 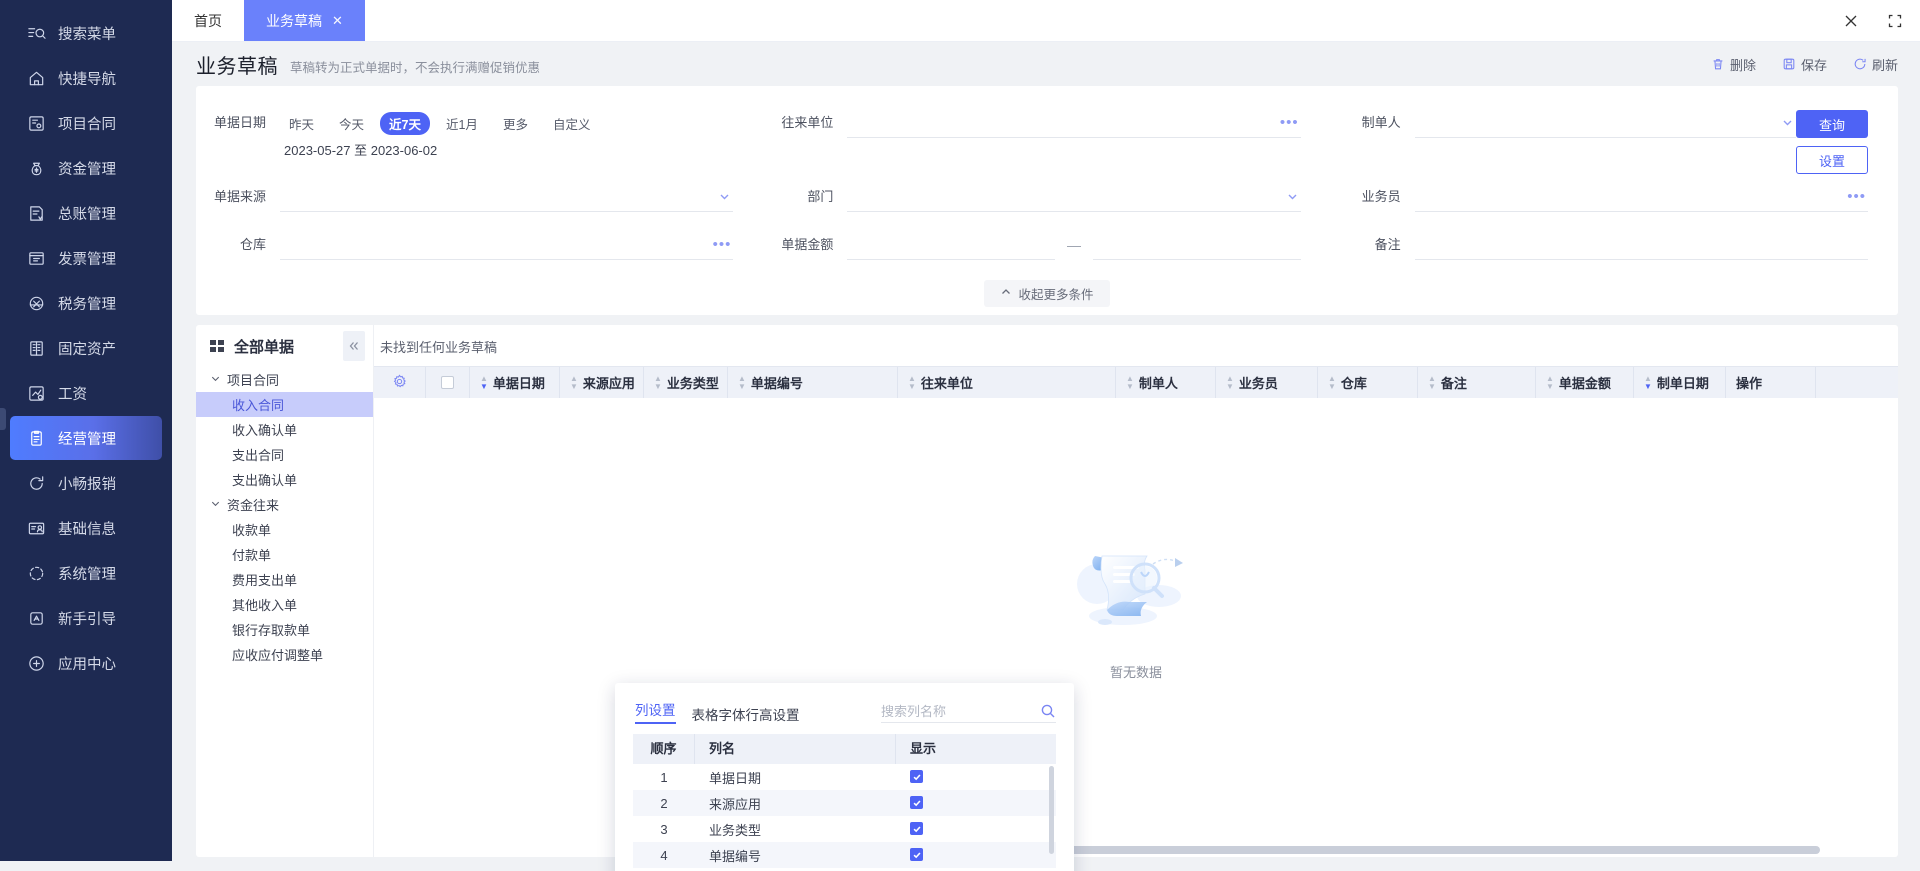 What do you see at coordinates (1197, 245) in the screenshot?
I see `amount-to-input` at bounding box center [1197, 245].